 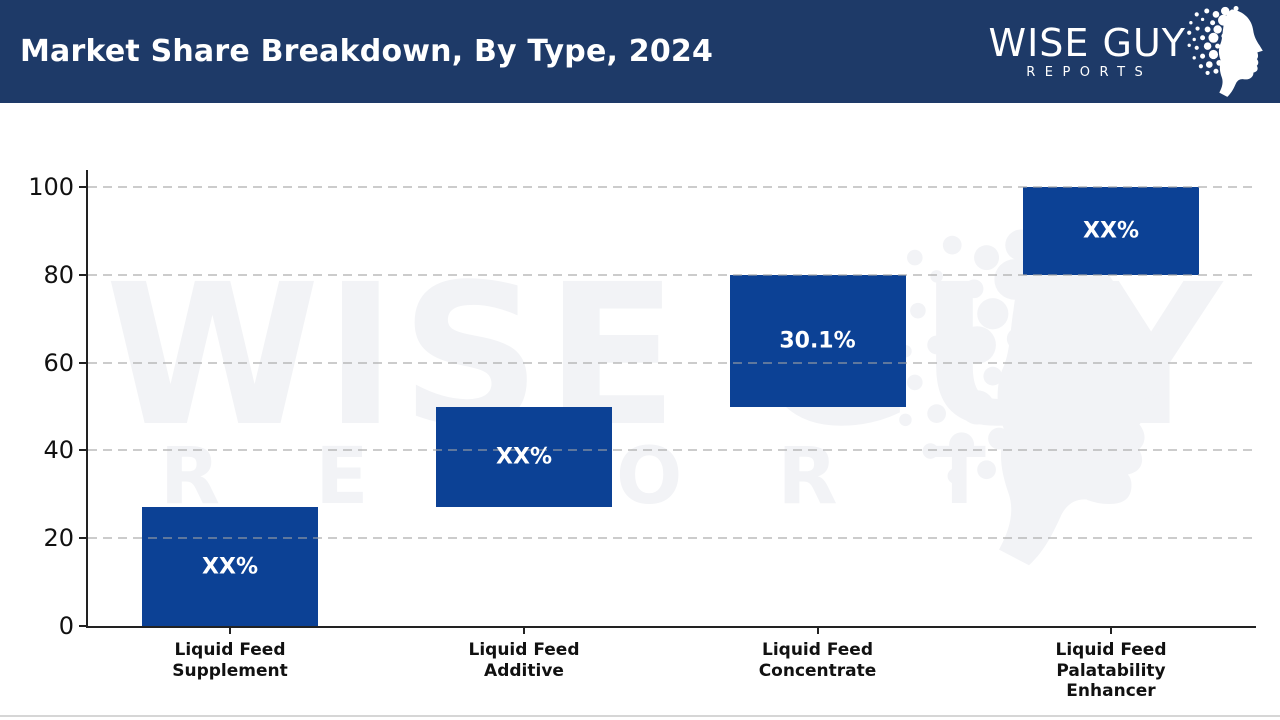 What do you see at coordinates (58, 274) in the screenshot?
I see `y-tick-label: 80` at bounding box center [58, 274].